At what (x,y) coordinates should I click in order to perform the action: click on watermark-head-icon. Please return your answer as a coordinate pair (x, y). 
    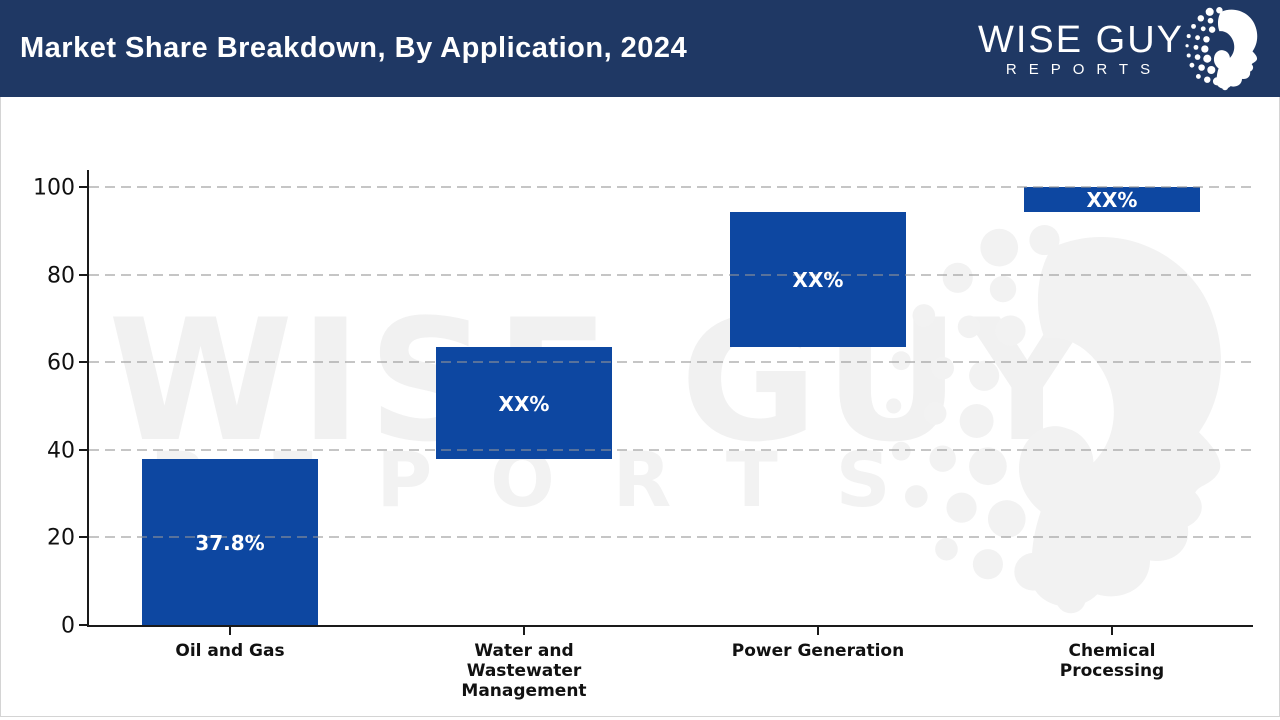
    Looking at the image, I should click on (1054, 419).